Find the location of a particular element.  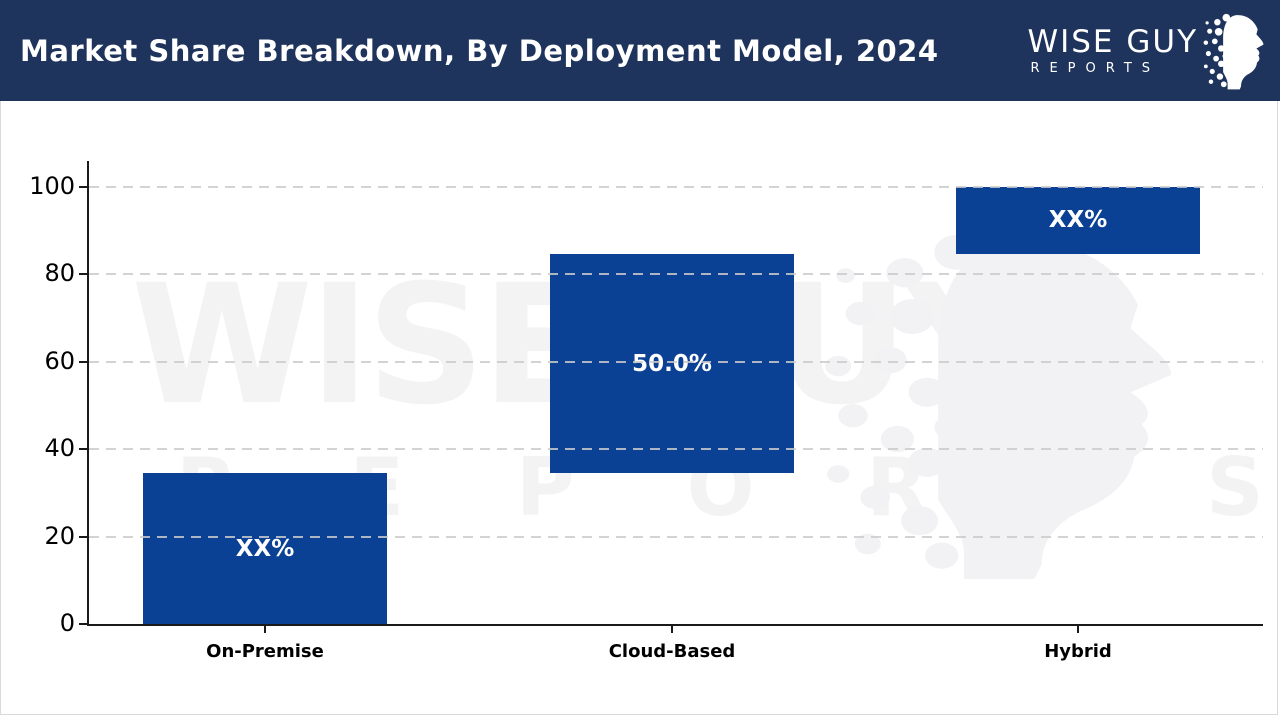

x-axis-line is located at coordinates (675, 625).